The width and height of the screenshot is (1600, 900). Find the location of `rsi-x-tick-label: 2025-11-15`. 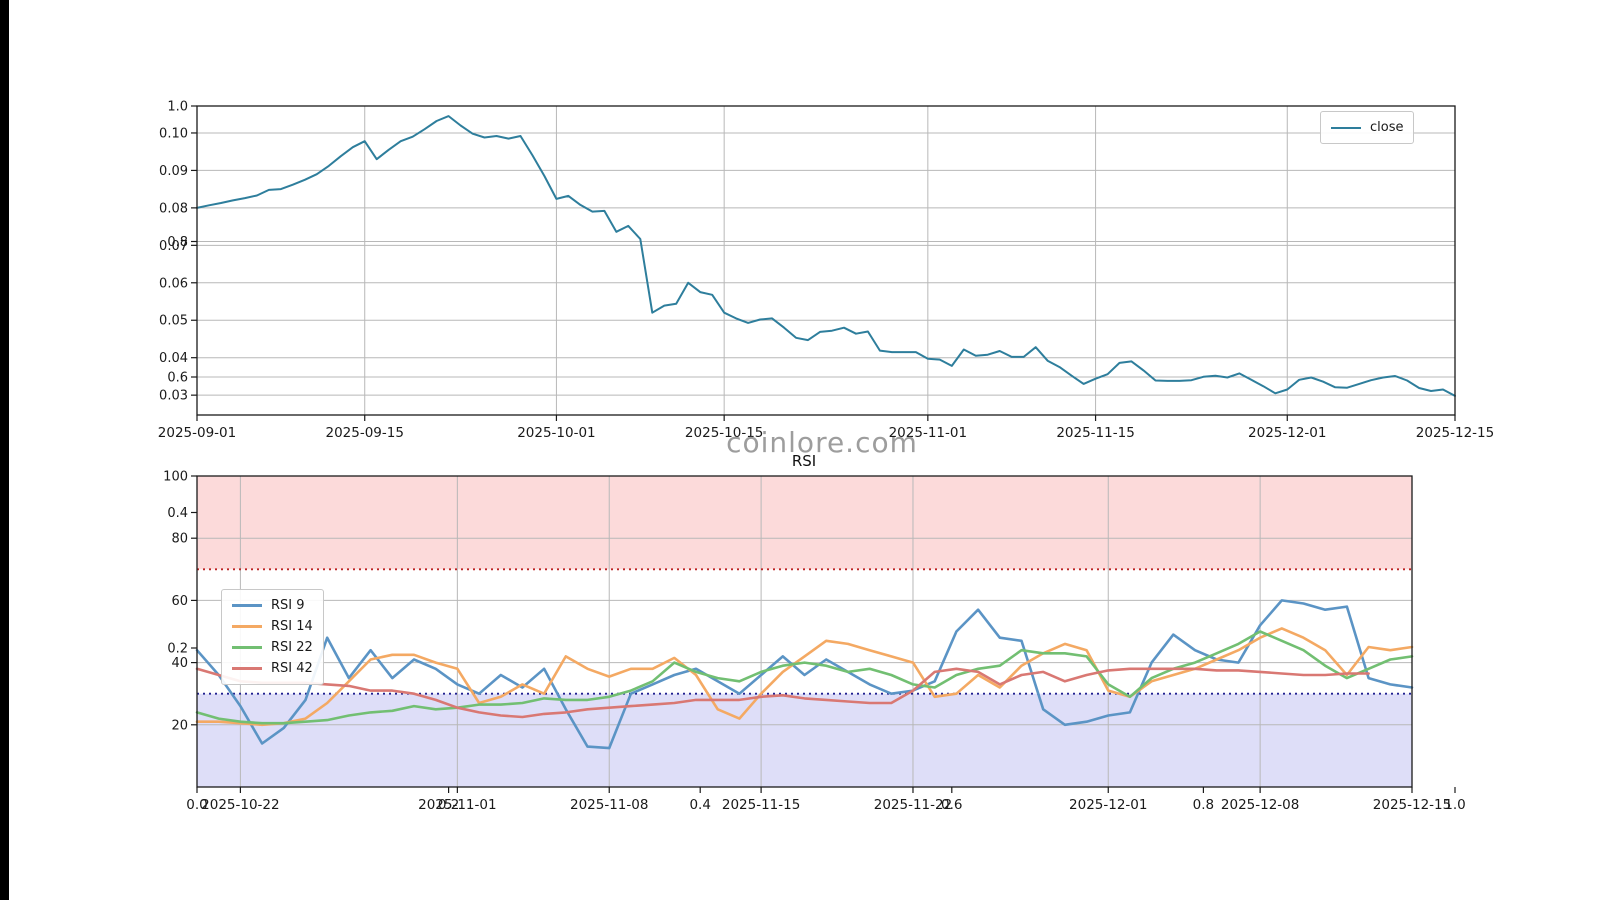

rsi-x-tick-label: 2025-11-15 is located at coordinates (761, 805).